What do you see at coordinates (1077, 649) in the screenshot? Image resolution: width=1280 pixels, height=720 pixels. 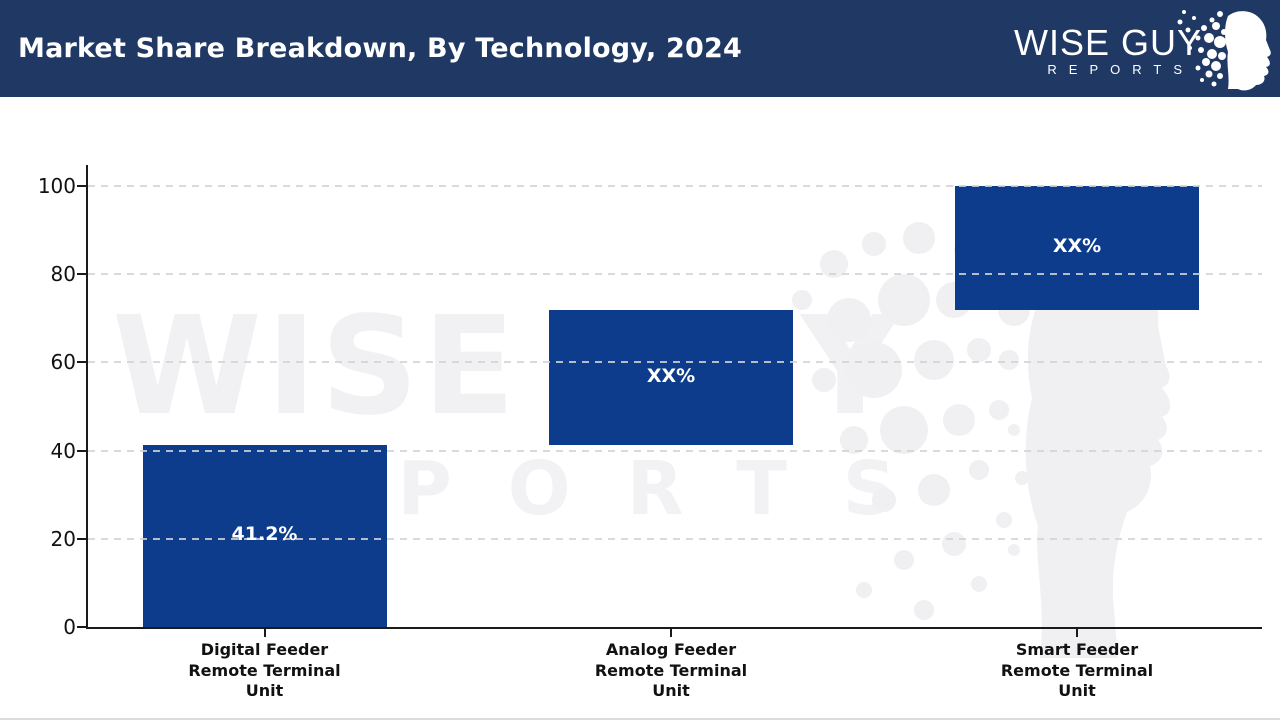 I see `x-category-line: Smart Feeder` at bounding box center [1077, 649].